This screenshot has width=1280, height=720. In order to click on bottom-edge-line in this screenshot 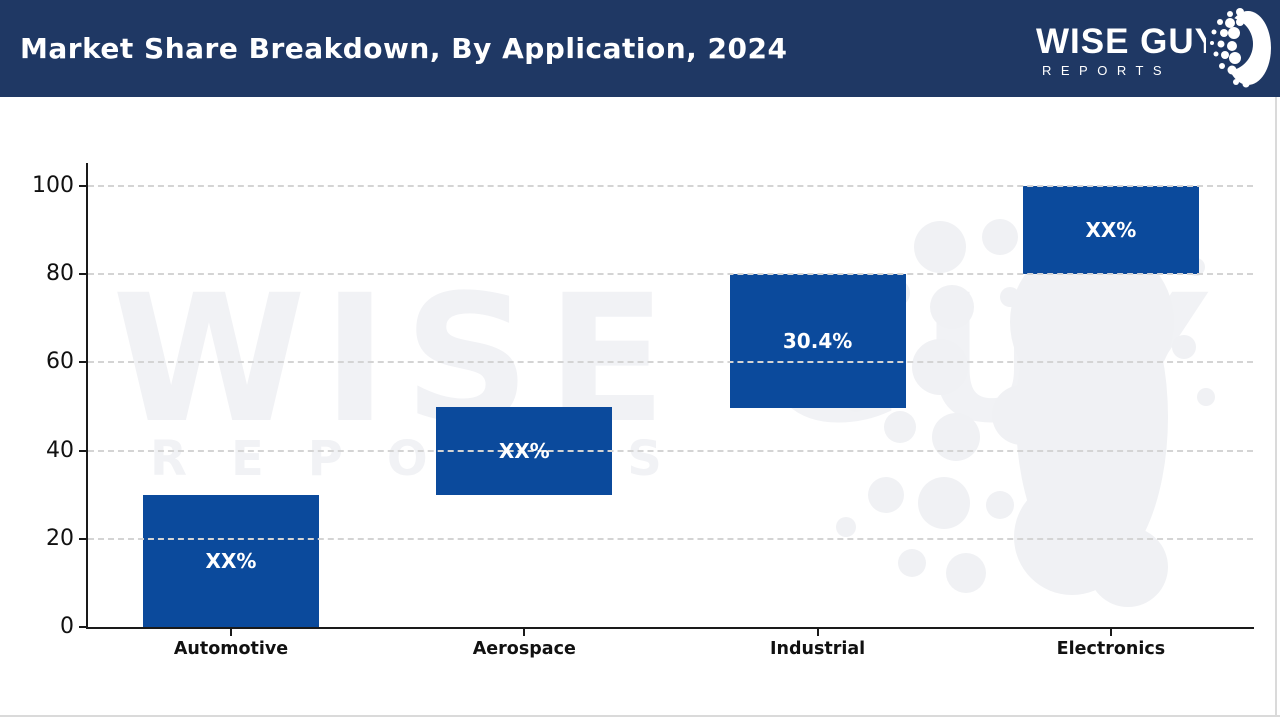, I will do `click(640, 716)`.